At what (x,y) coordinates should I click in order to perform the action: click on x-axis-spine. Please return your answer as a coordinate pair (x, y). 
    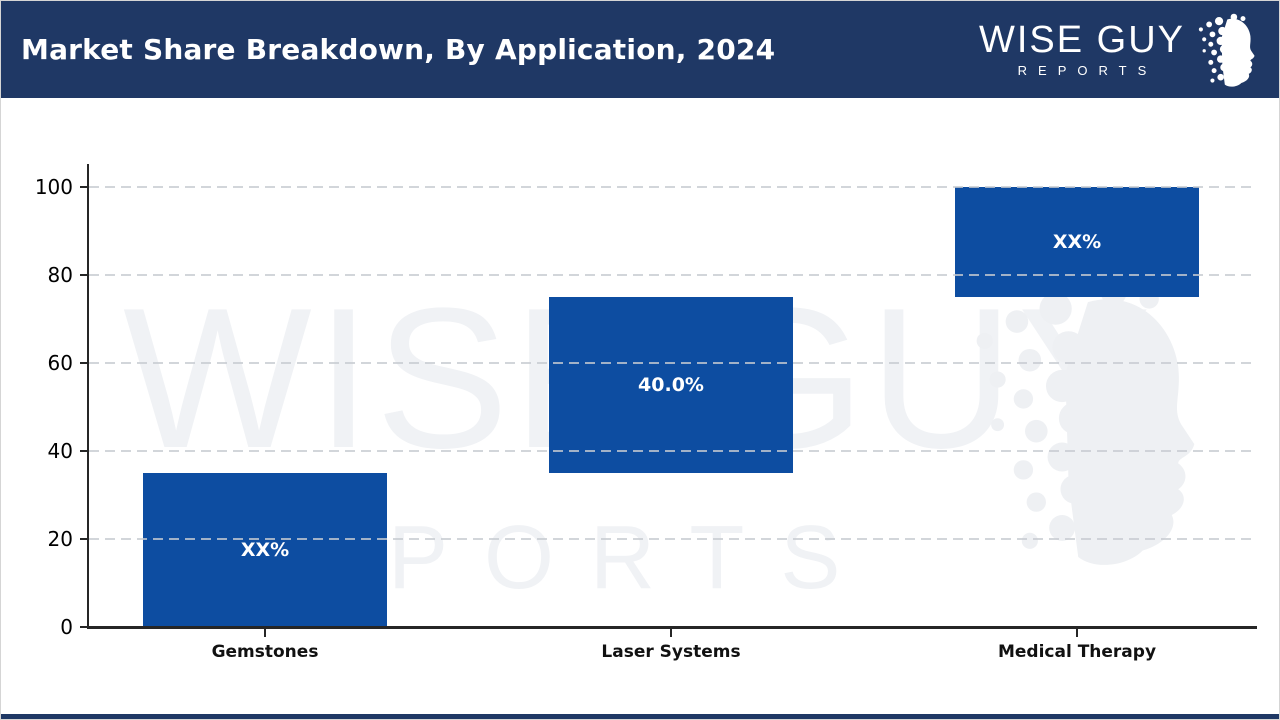
    Looking at the image, I should click on (672, 627).